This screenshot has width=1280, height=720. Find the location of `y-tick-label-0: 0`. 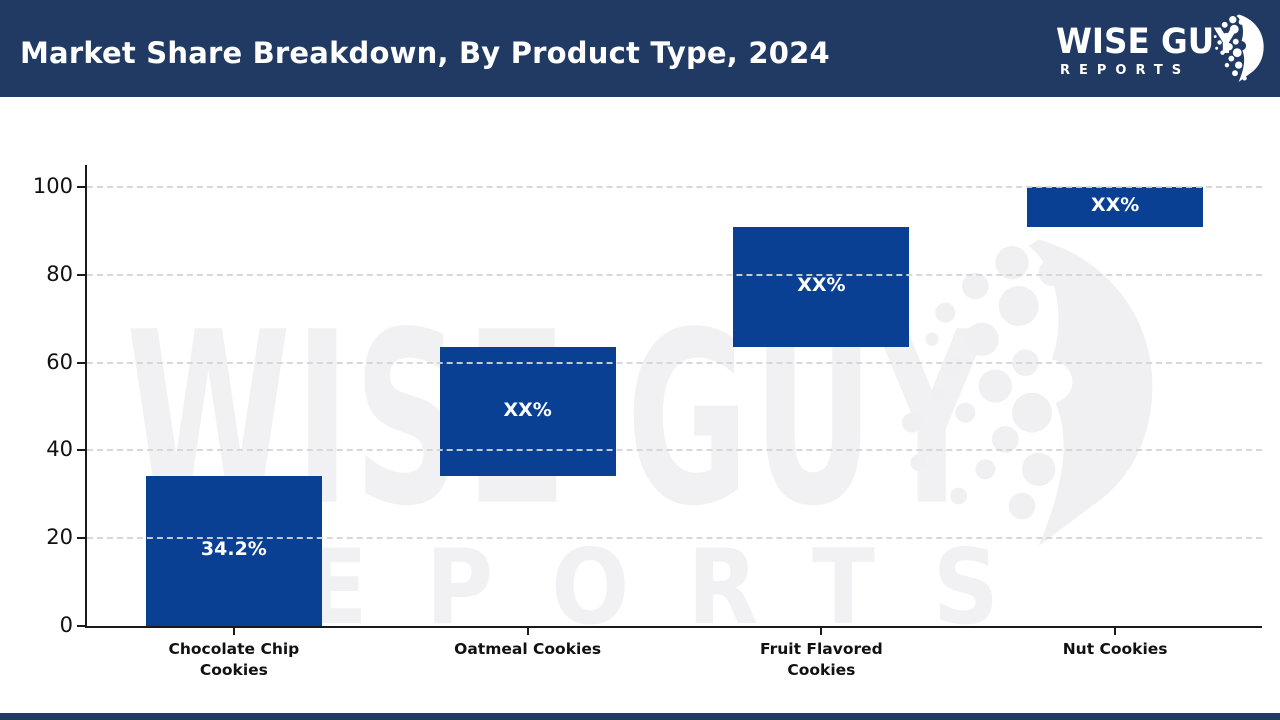

y-tick-label-0: 0 is located at coordinates (66, 625).